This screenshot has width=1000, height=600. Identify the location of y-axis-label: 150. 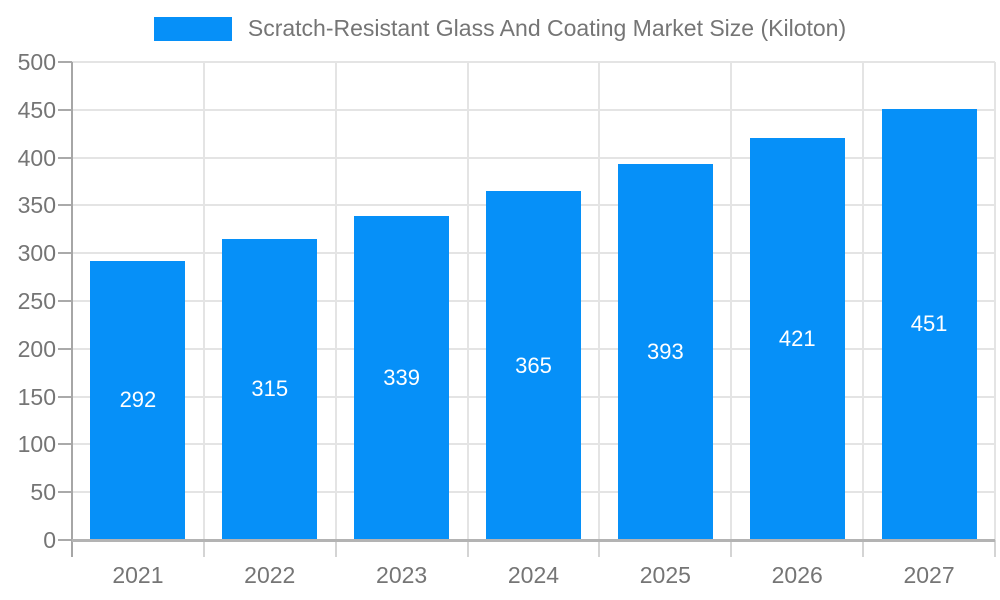
(36, 396).